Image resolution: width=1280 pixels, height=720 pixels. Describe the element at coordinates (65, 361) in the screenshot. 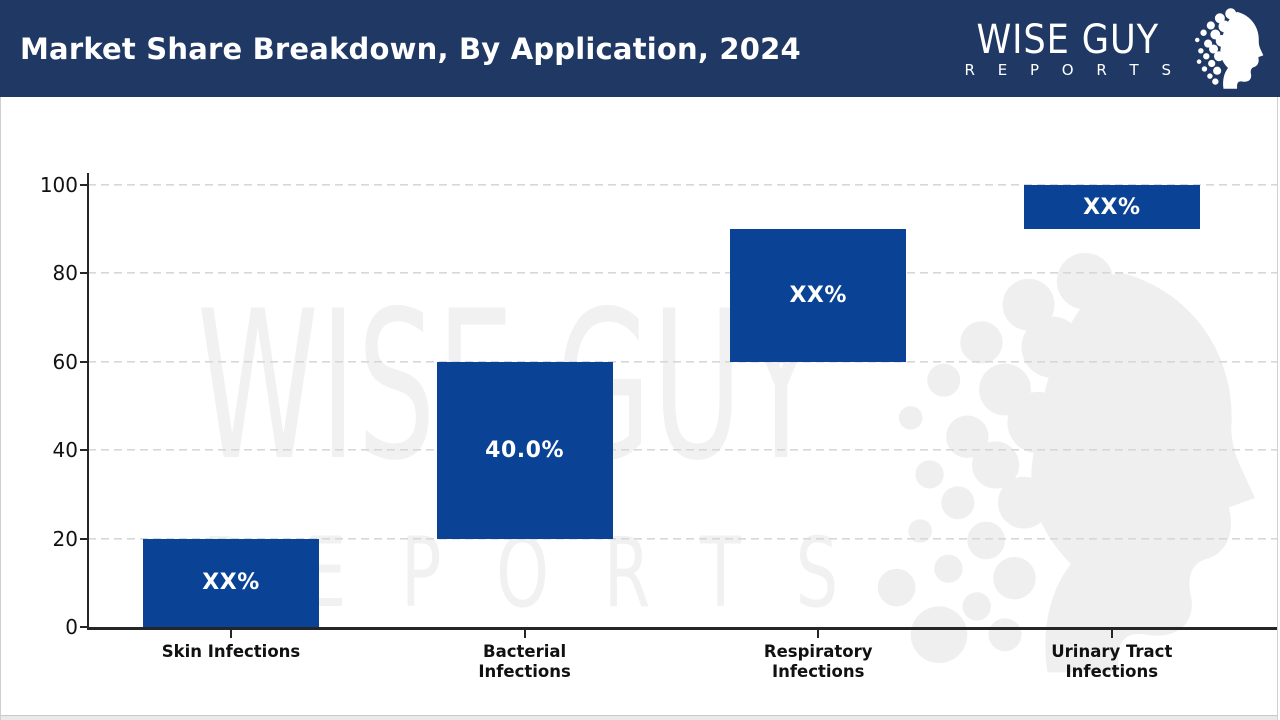

I see `y-axis-label-60: 60` at that location.